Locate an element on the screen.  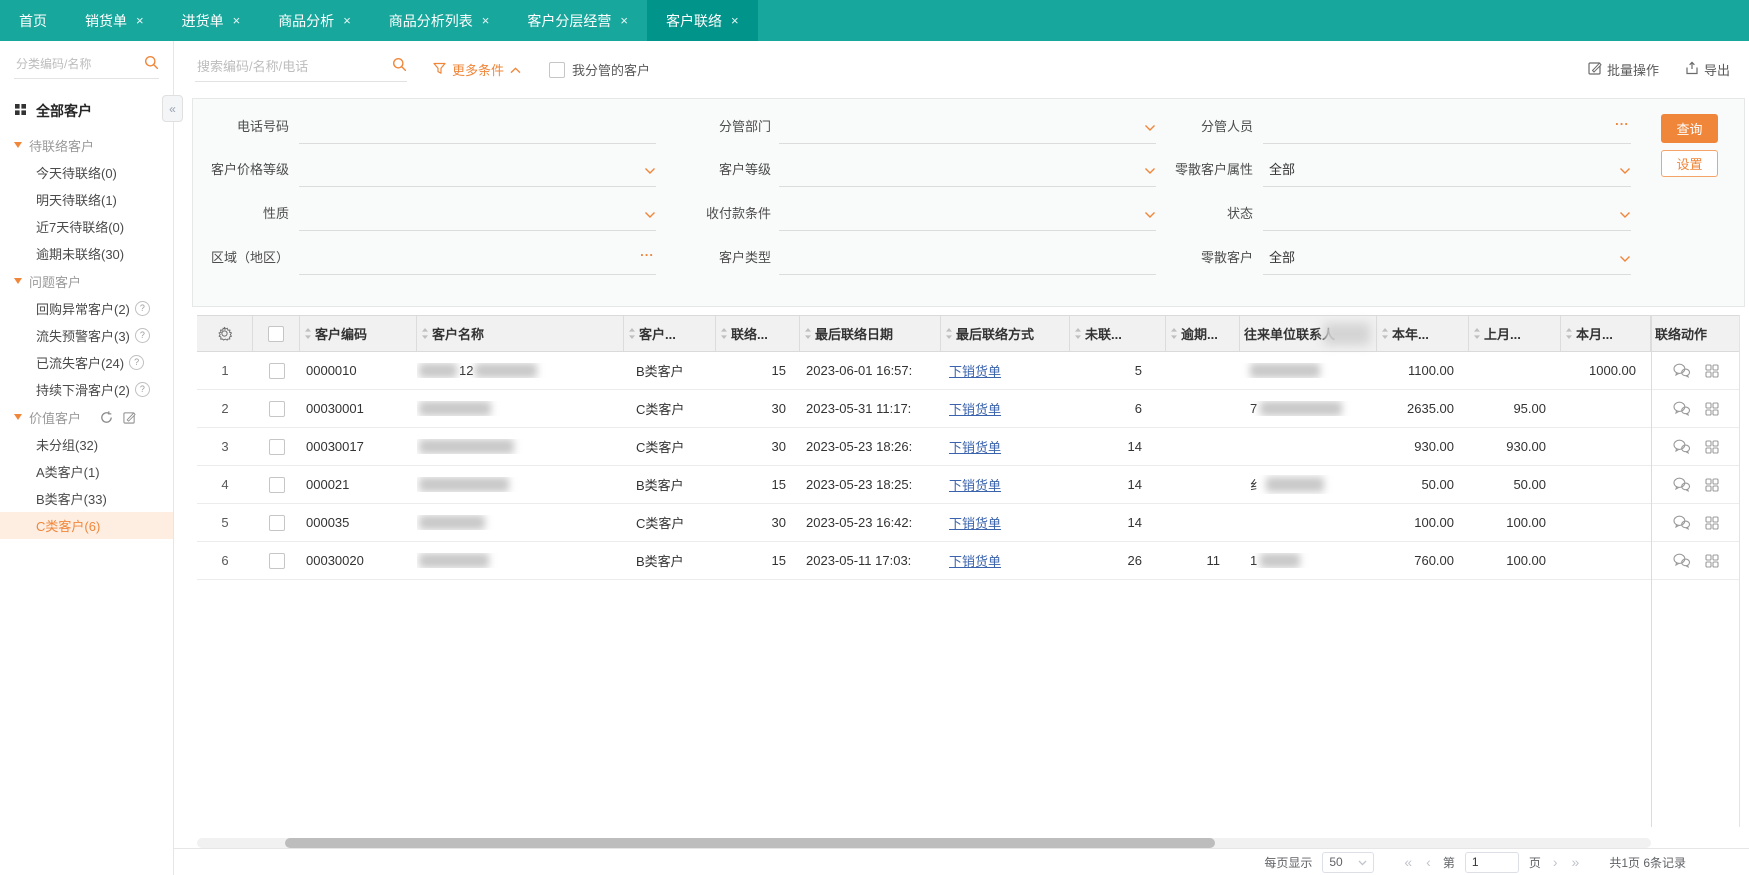
sidebar-item: A类客户(1) is located at coordinates (86, 471).